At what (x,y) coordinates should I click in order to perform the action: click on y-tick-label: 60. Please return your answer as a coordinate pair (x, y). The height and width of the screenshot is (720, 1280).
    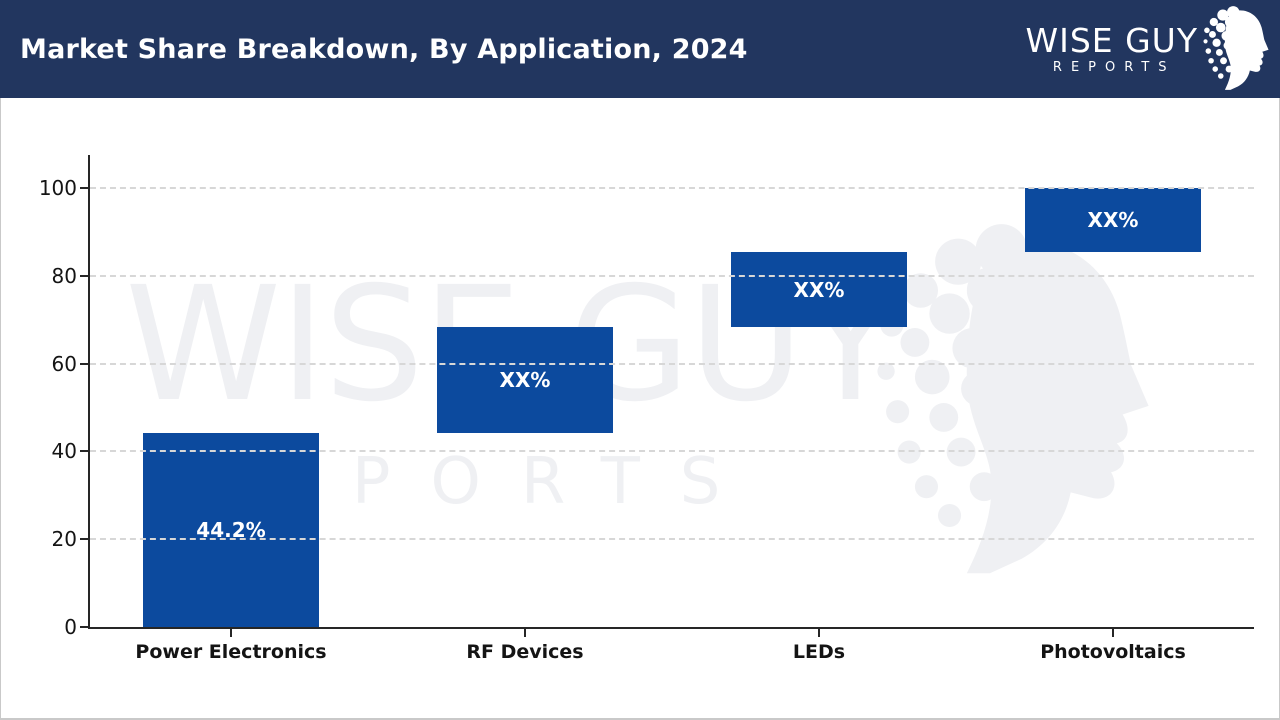
    Looking at the image, I should click on (64, 363).